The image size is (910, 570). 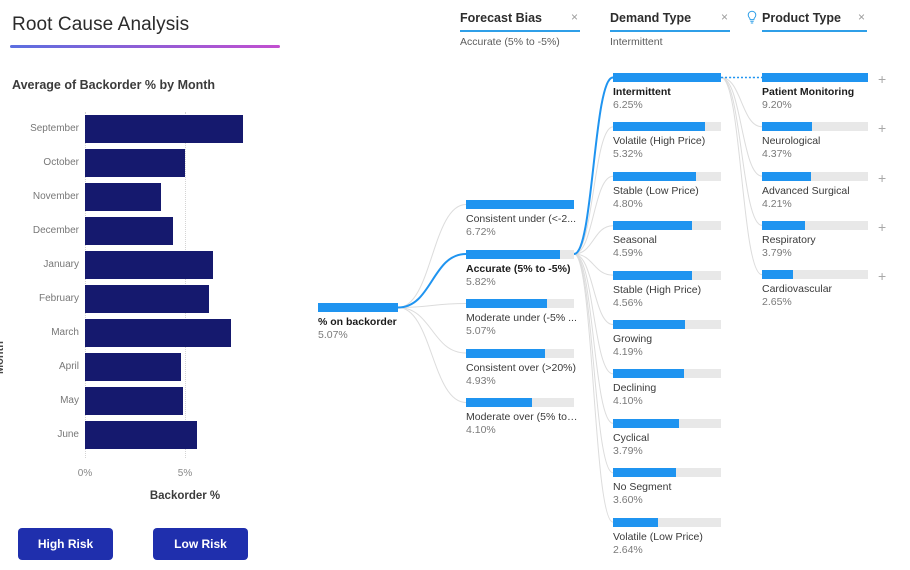 I want to click on node-value: 4.21%, so click(x=777, y=203).